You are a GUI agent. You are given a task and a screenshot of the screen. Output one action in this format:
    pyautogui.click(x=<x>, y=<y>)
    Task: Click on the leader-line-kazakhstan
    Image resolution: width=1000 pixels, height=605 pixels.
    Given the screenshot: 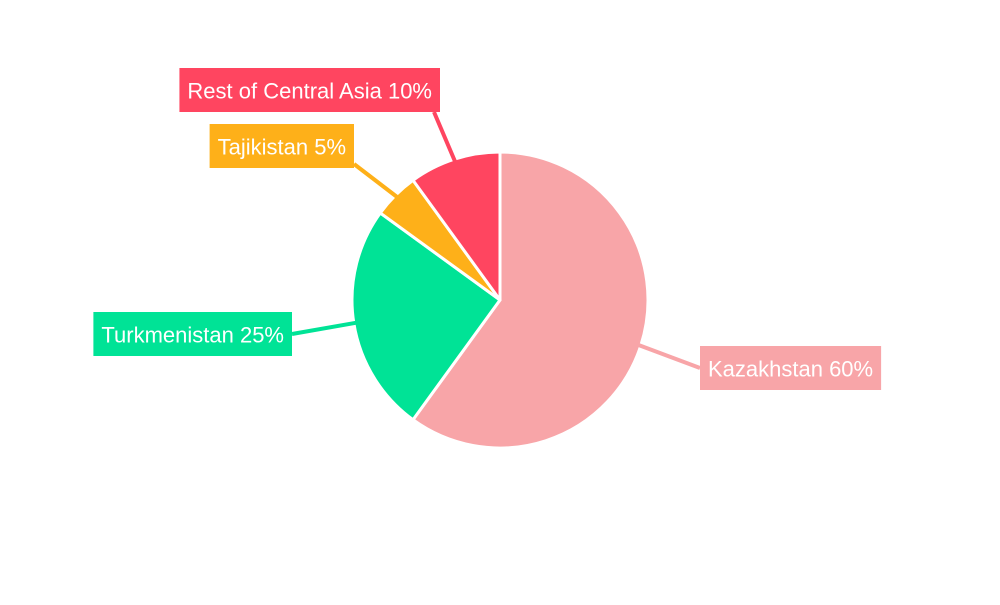 What is the action you would take?
    pyautogui.click(x=669, y=356)
    